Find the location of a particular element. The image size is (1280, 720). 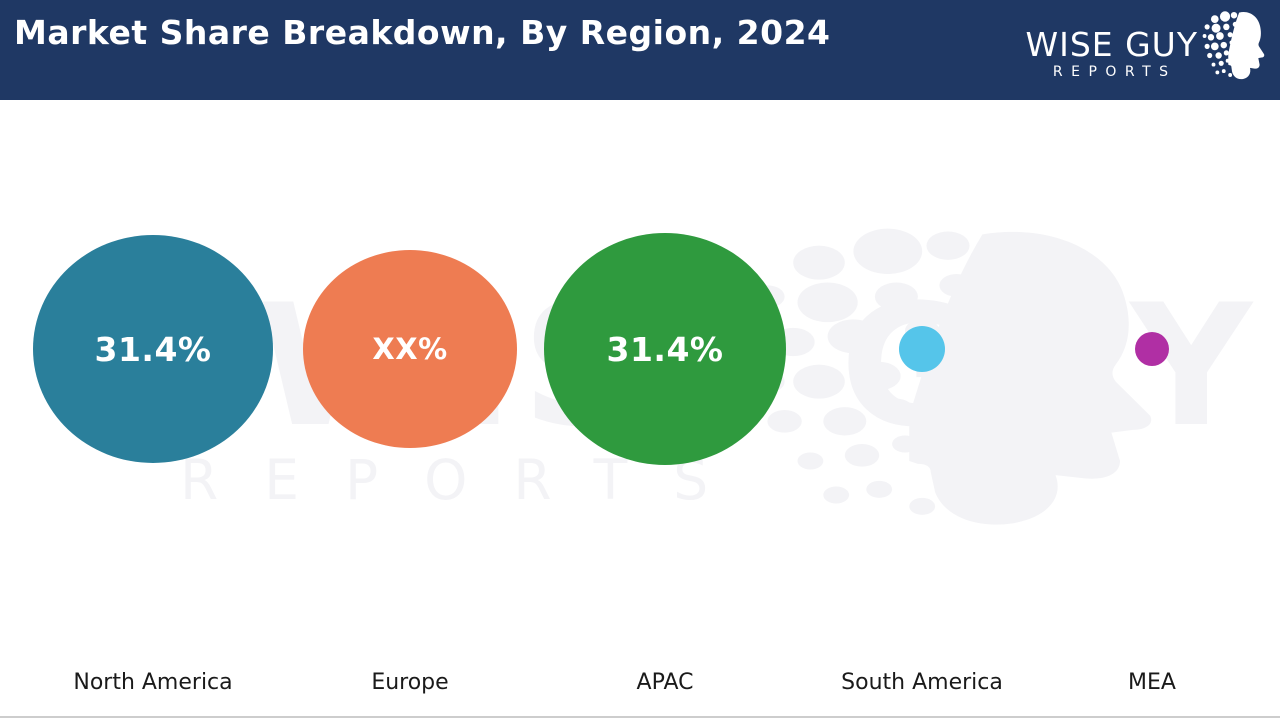

brand-wordmark-line2: REPORTS is located at coordinates (1114, 71).